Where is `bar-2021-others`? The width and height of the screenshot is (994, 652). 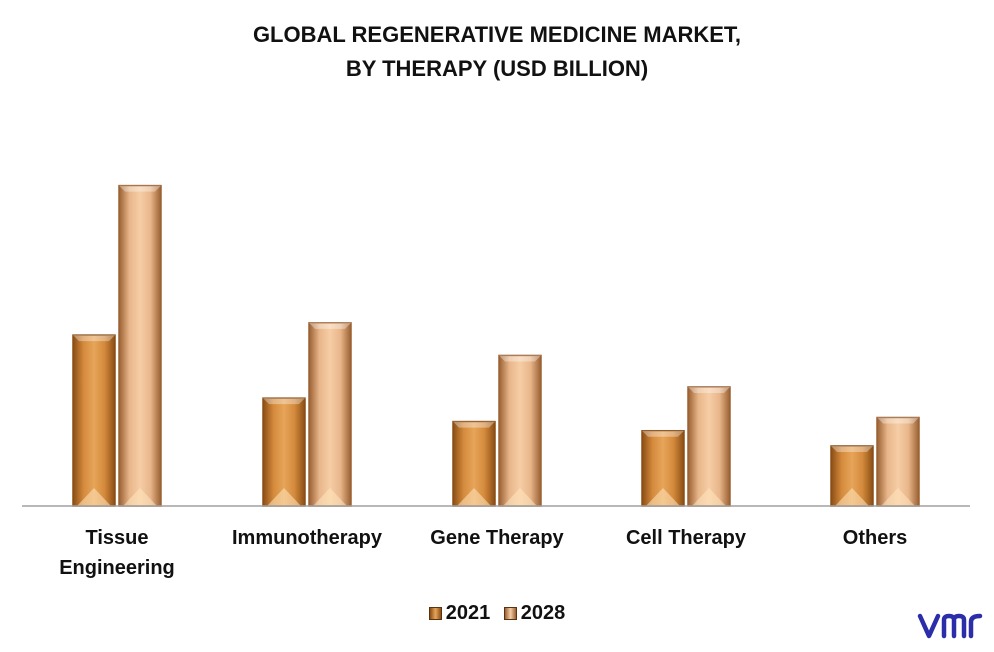 bar-2021-others is located at coordinates (852, 476).